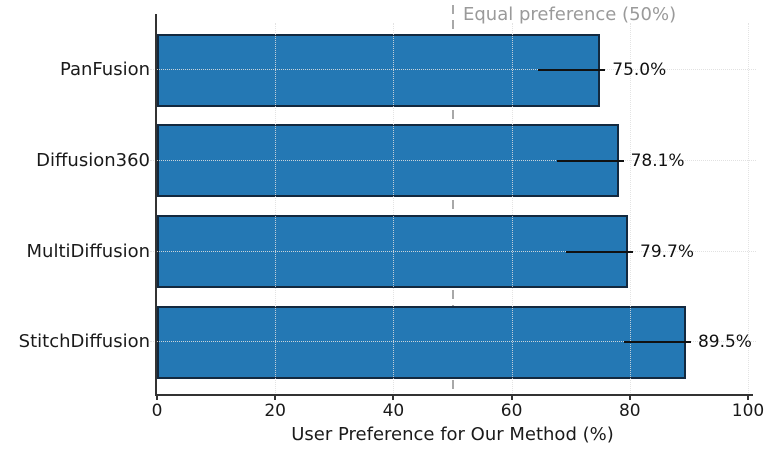 This screenshot has width=768, height=455. I want to click on category-label: Diffusion360, so click(93, 160).